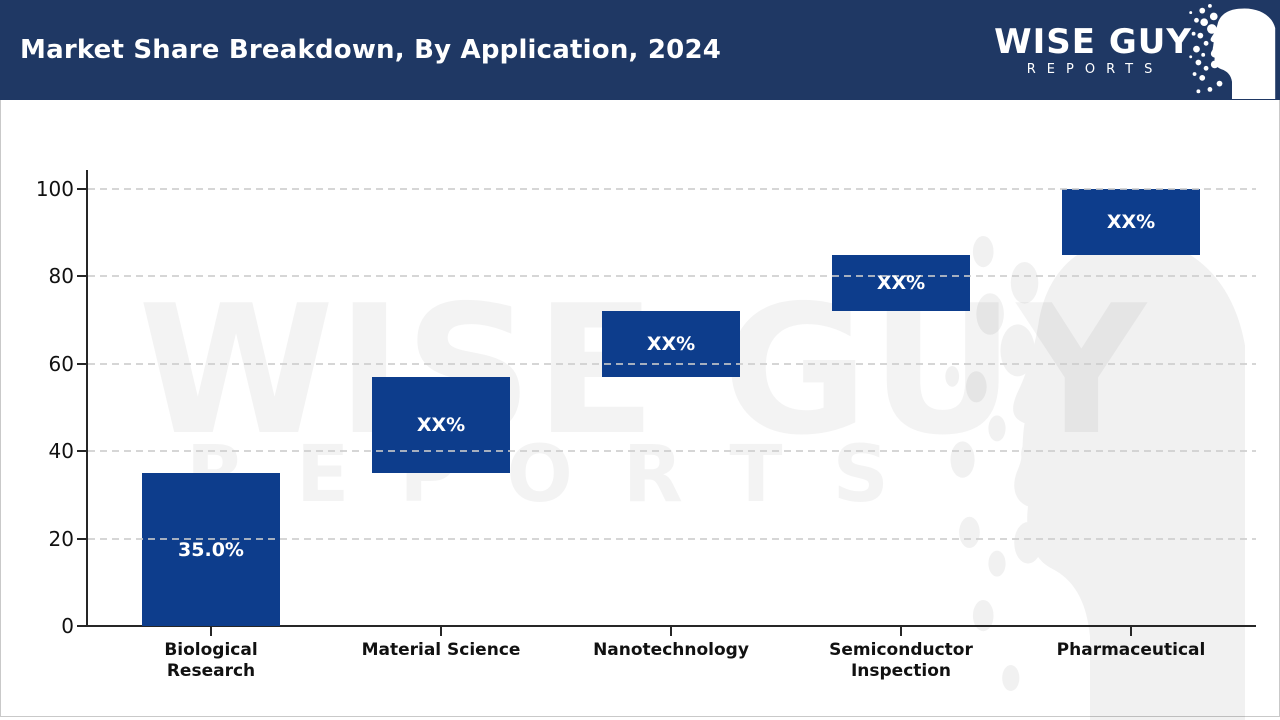 This screenshot has height=720, width=1280. What do you see at coordinates (901, 661) in the screenshot?
I see `x-category-label: Semiconductor Inspection` at bounding box center [901, 661].